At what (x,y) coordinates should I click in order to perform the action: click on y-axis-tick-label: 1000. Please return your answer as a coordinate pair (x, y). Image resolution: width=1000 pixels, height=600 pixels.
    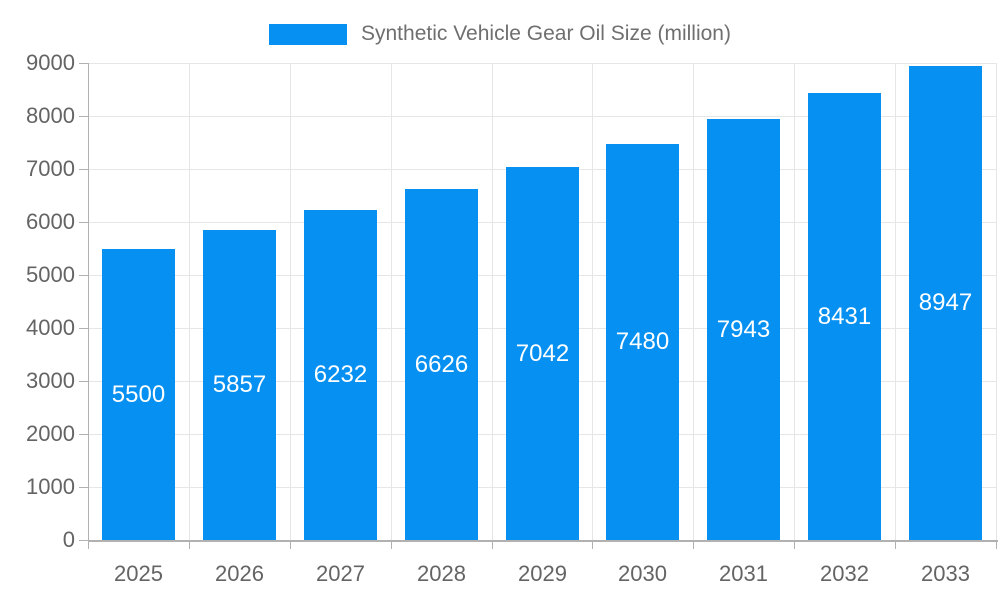
    Looking at the image, I should click on (50, 486).